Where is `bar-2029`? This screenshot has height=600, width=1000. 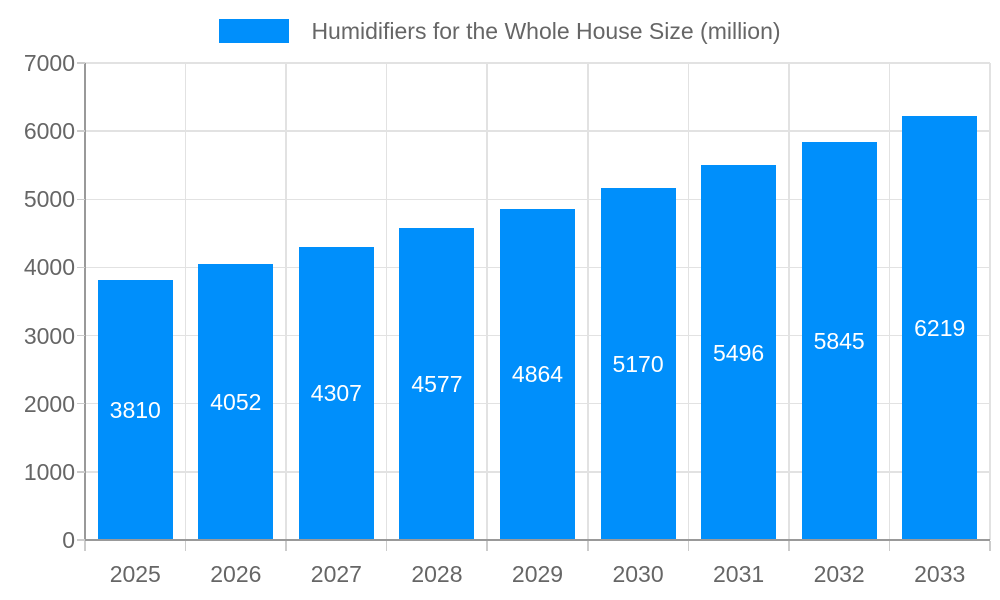
bar-2029 is located at coordinates (537, 374).